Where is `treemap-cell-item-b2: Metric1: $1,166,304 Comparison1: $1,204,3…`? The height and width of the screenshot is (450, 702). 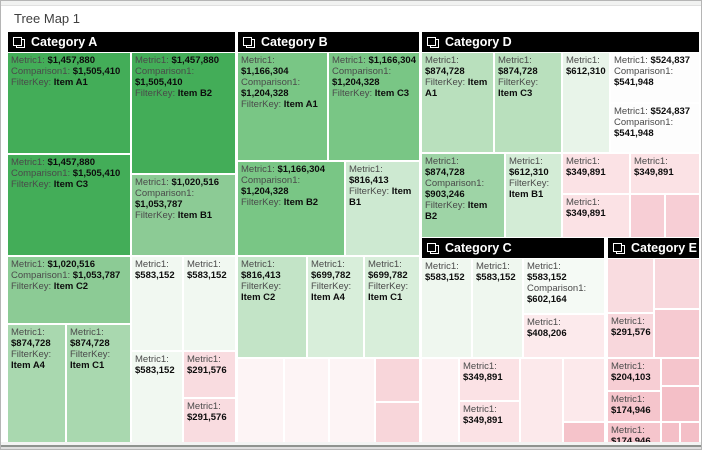
treemap-cell-item-b2: Metric1: $1,166,304 Comparison1: $1,204,3… is located at coordinates (291, 208).